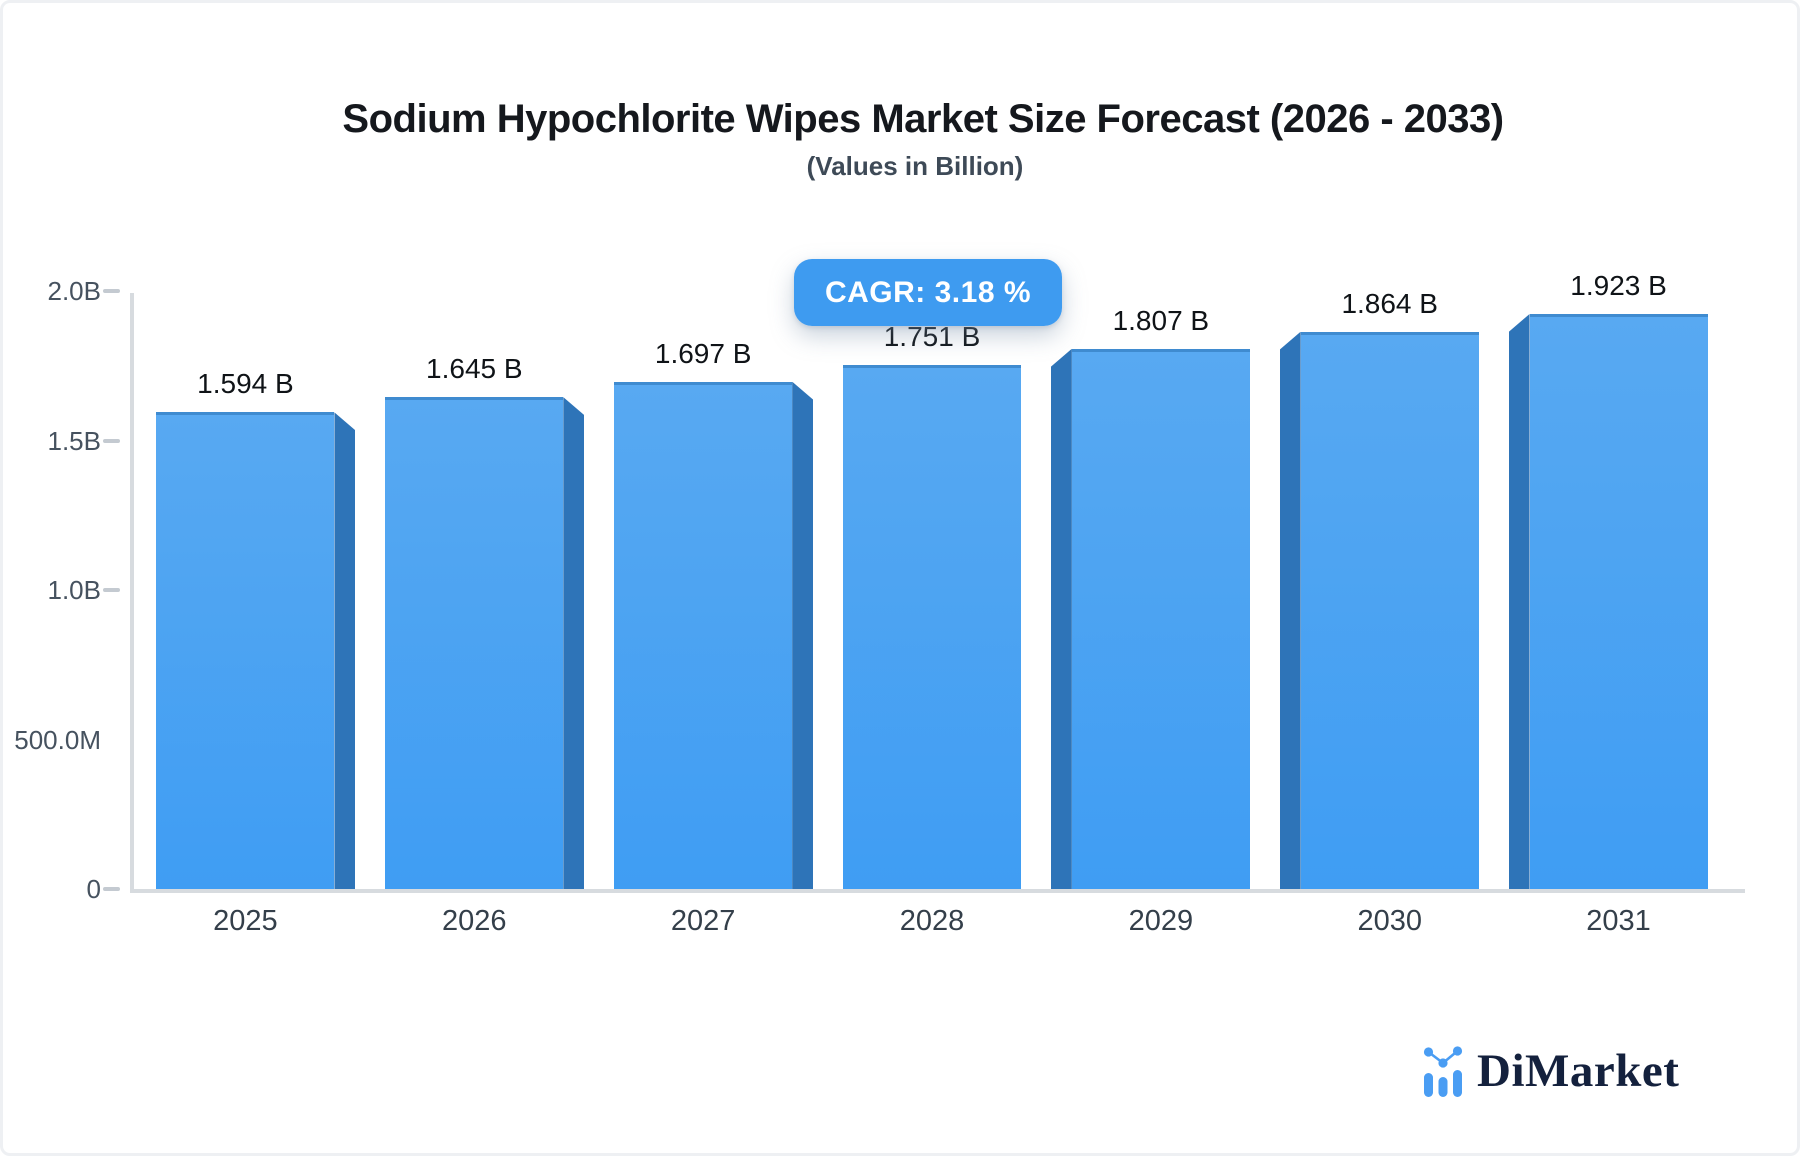 The width and height of the screenshot is (1800, 1156). I want to click on x-axis-label: 2031, so click(1618, 921).